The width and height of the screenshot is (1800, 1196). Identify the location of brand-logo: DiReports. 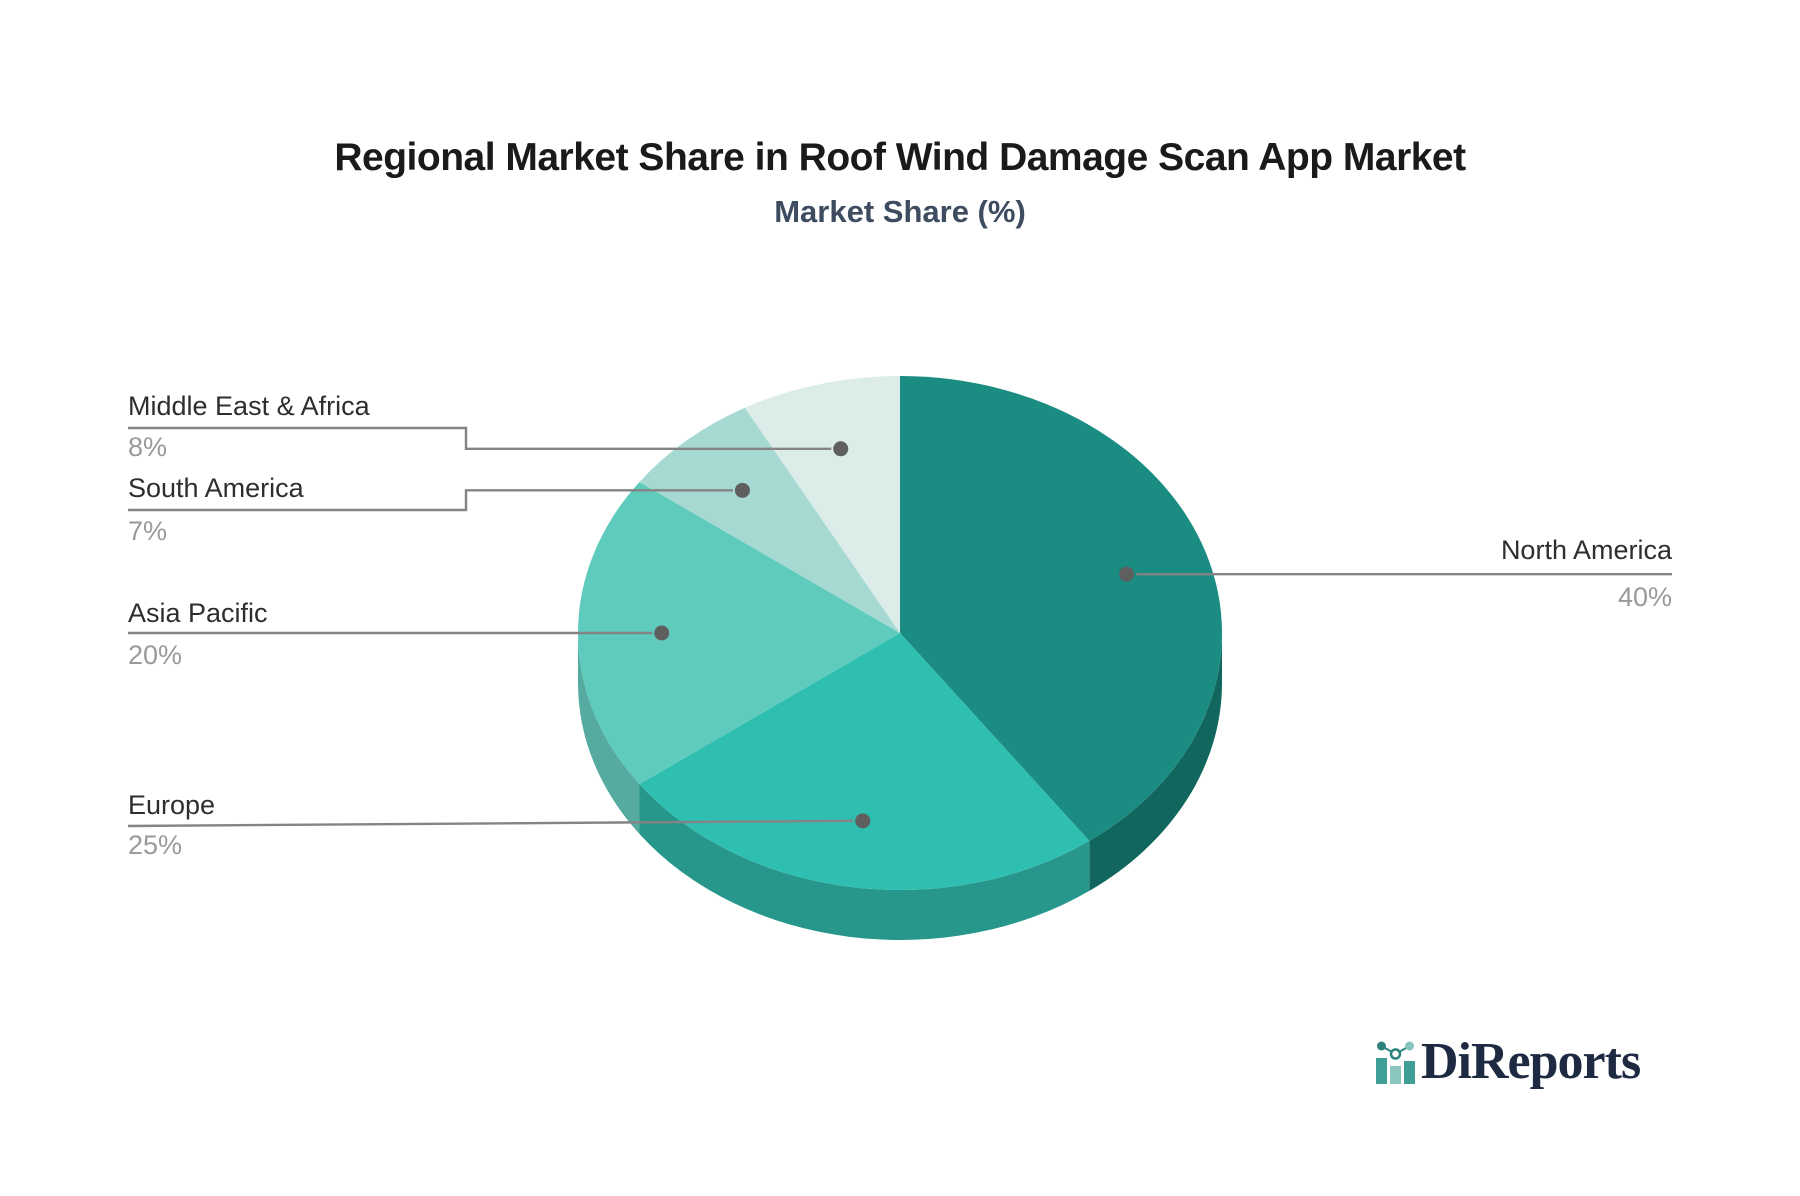
(1537, 1067).